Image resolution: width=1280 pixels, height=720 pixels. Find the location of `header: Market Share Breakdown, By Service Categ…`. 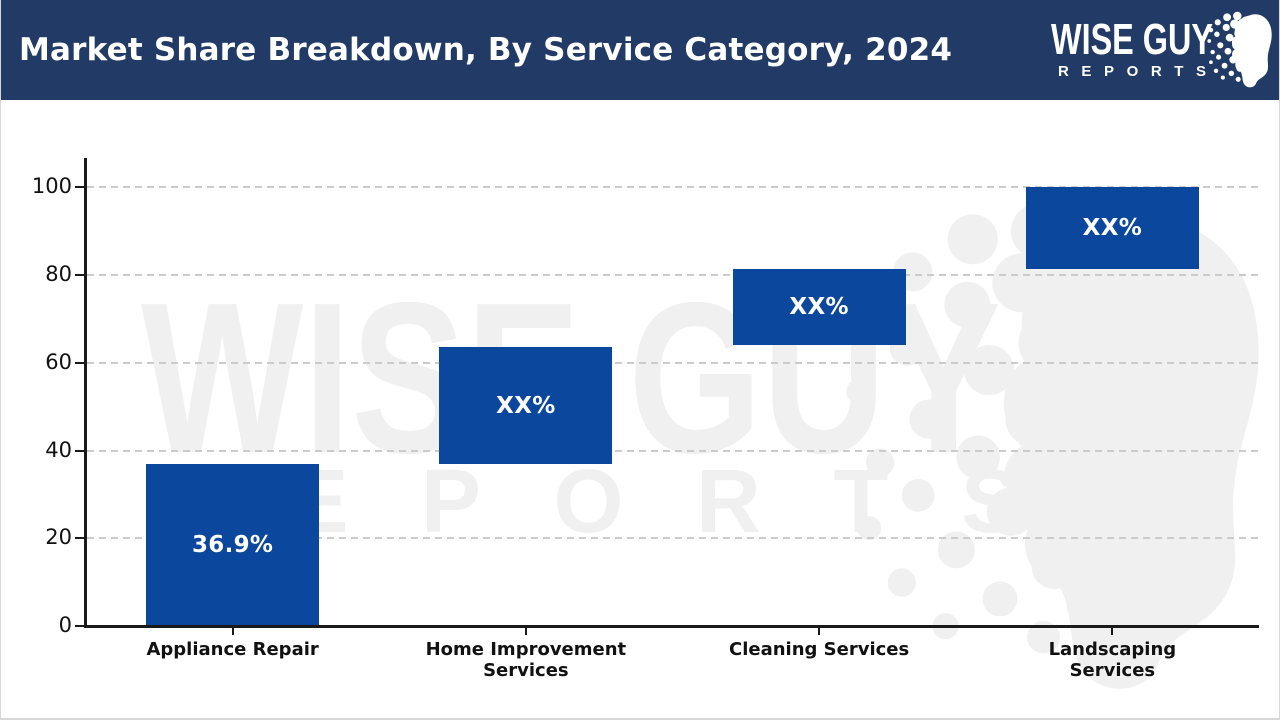

header: Market Share Breakdown, By Service Categ… is located at coordinates (640, 50).